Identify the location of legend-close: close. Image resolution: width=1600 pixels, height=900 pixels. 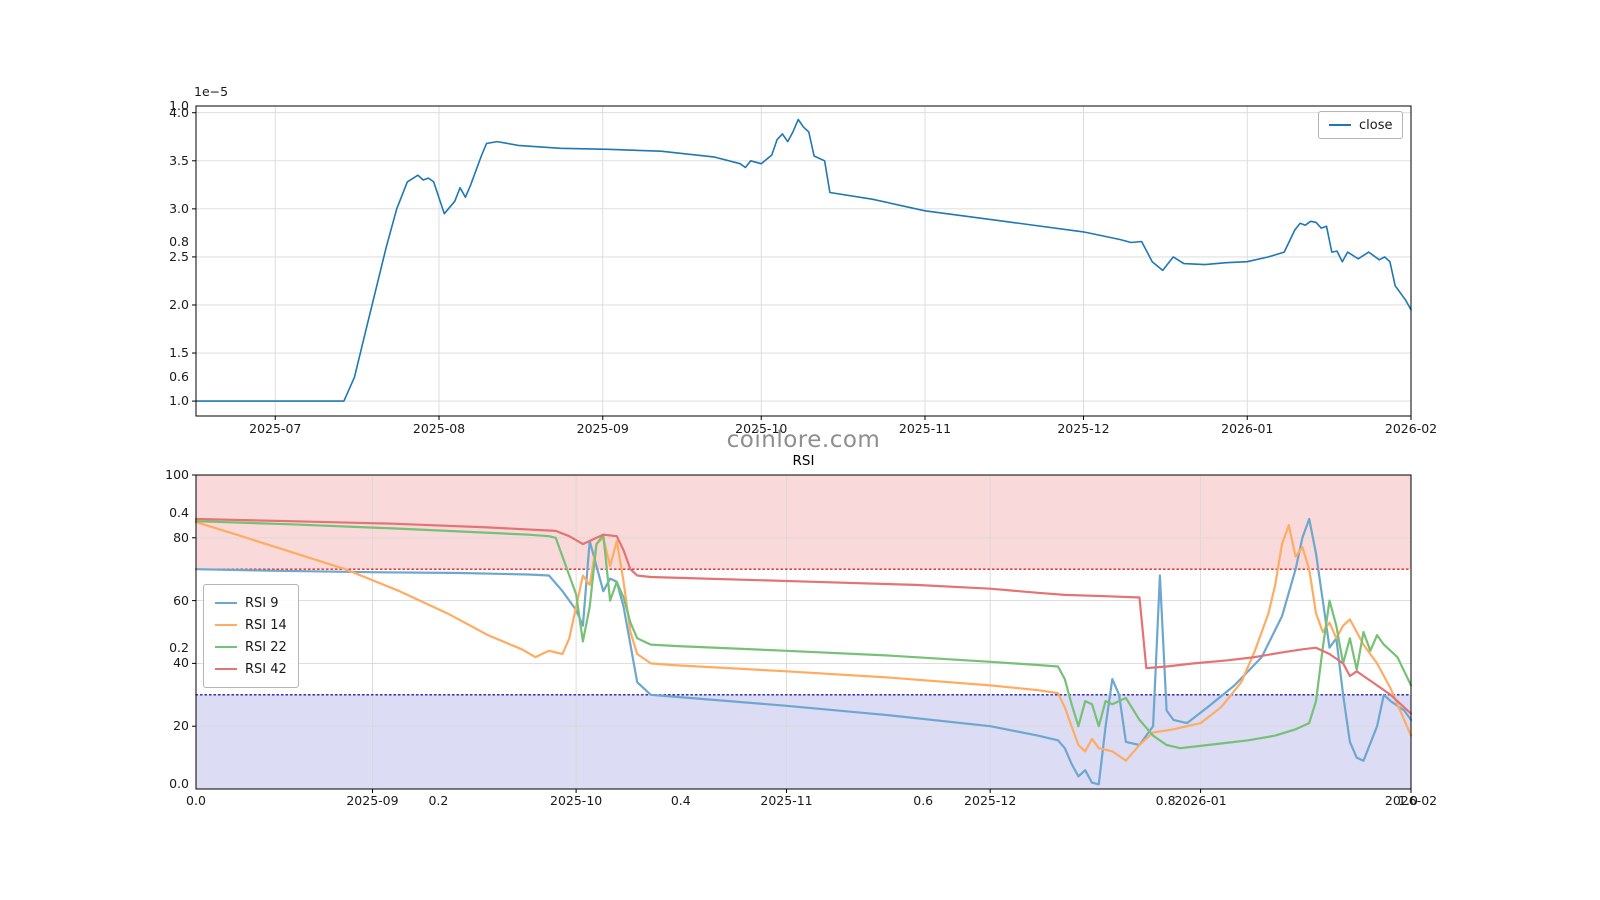
(1361, 125).